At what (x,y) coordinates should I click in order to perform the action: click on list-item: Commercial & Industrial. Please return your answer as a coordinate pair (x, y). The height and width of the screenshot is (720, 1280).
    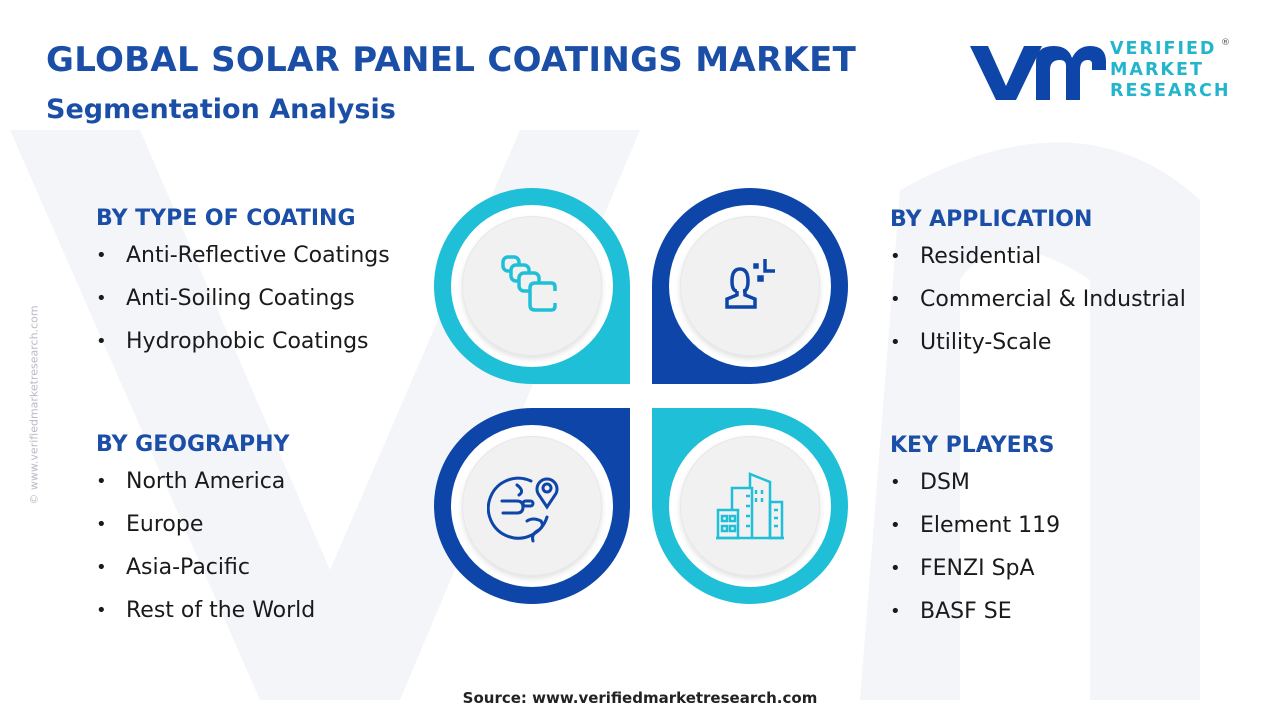
    Looking at the image, I should click on (1038, 306).